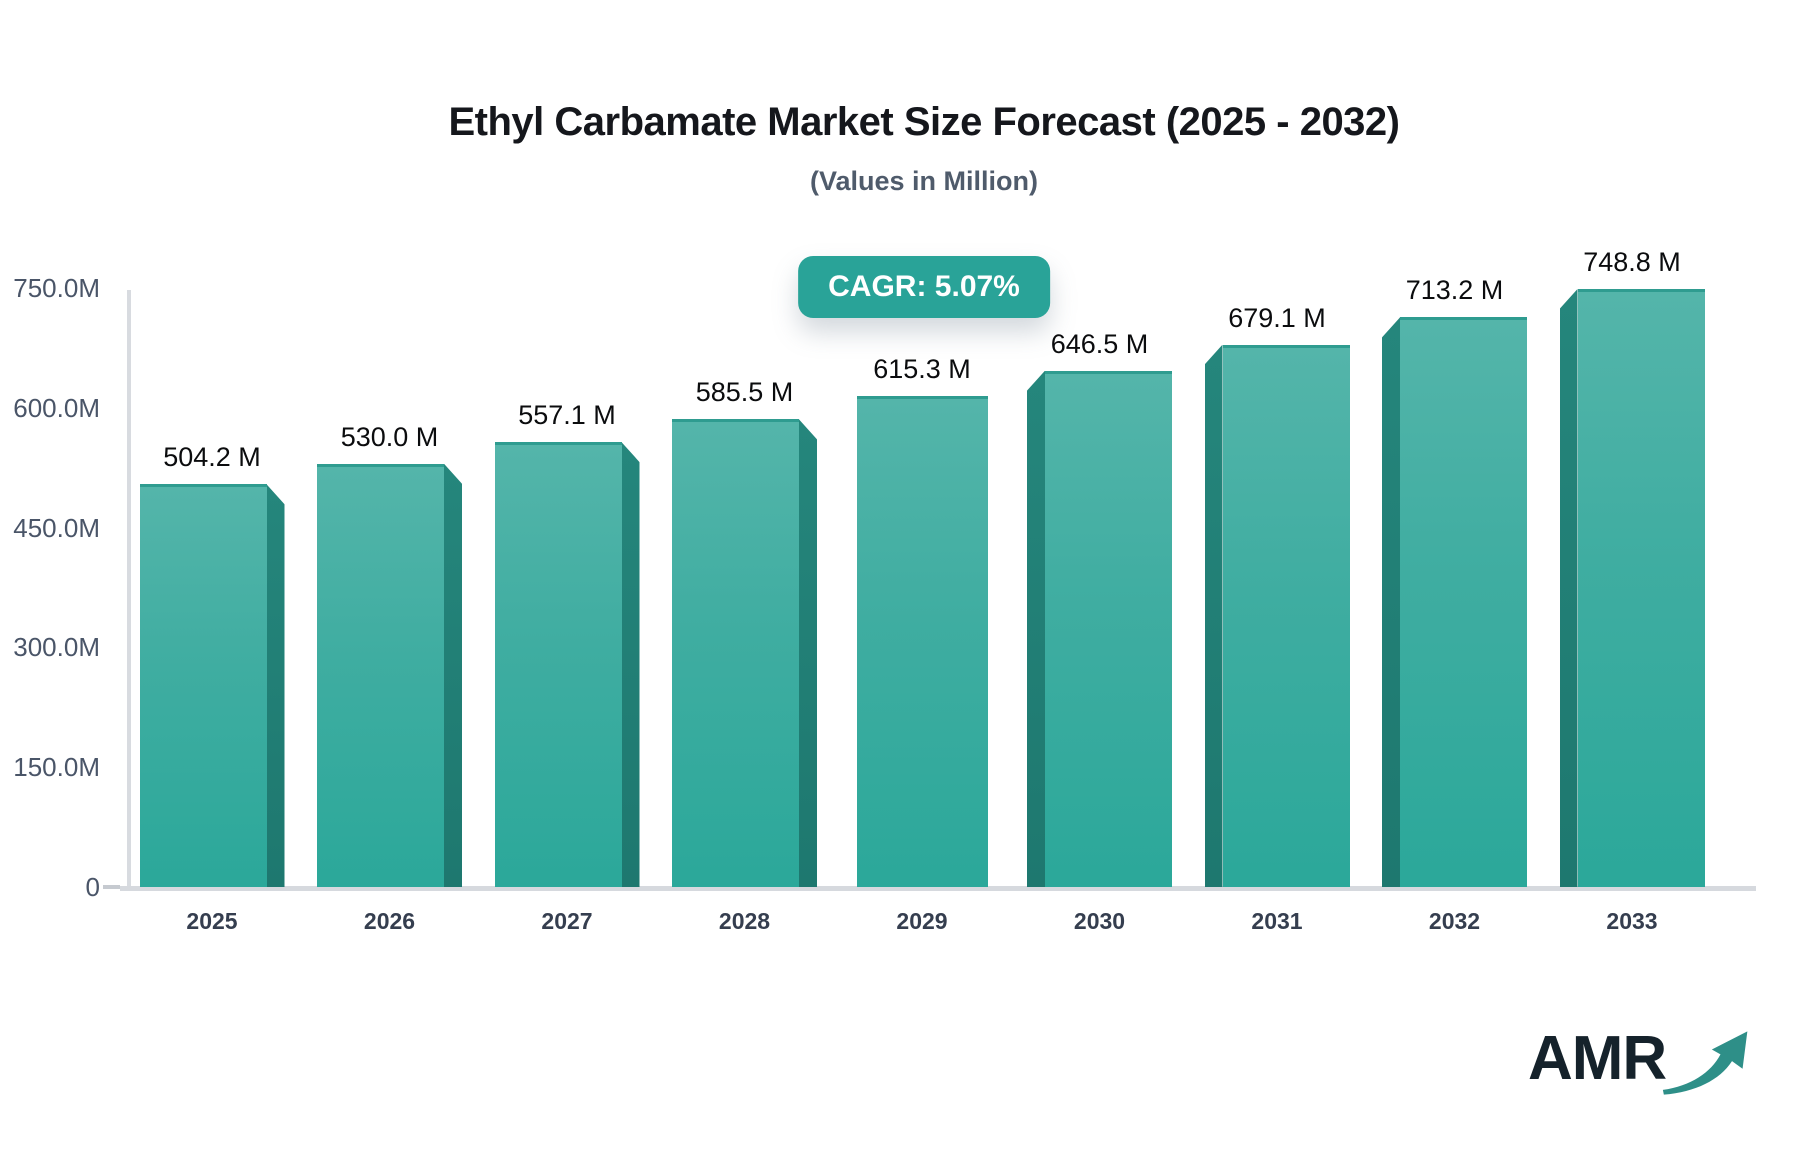  I want to click on x-tick-label-2027: 2027, so click(567, 921).